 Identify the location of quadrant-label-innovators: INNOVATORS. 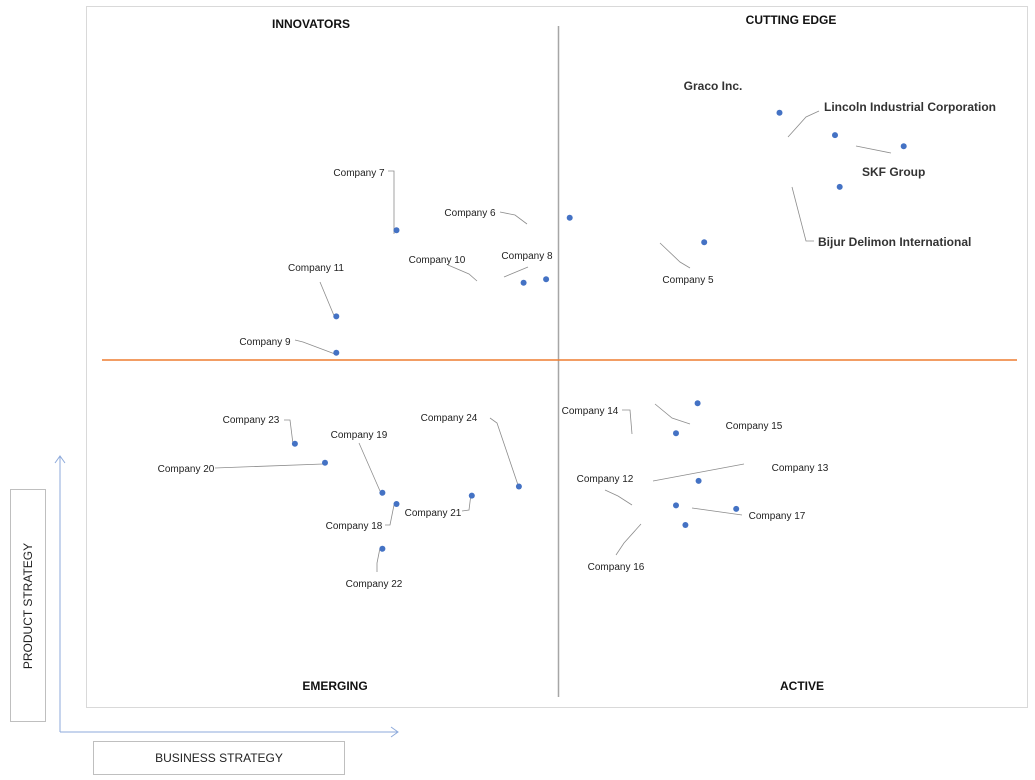
(311, 24).